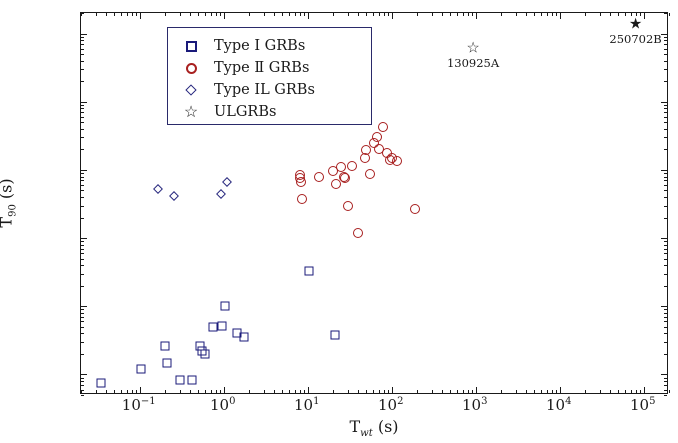  What do you see at coordinates (158, 189) in the screenshot?
I see `data-point-diamond` at bounding box center [158, 189].